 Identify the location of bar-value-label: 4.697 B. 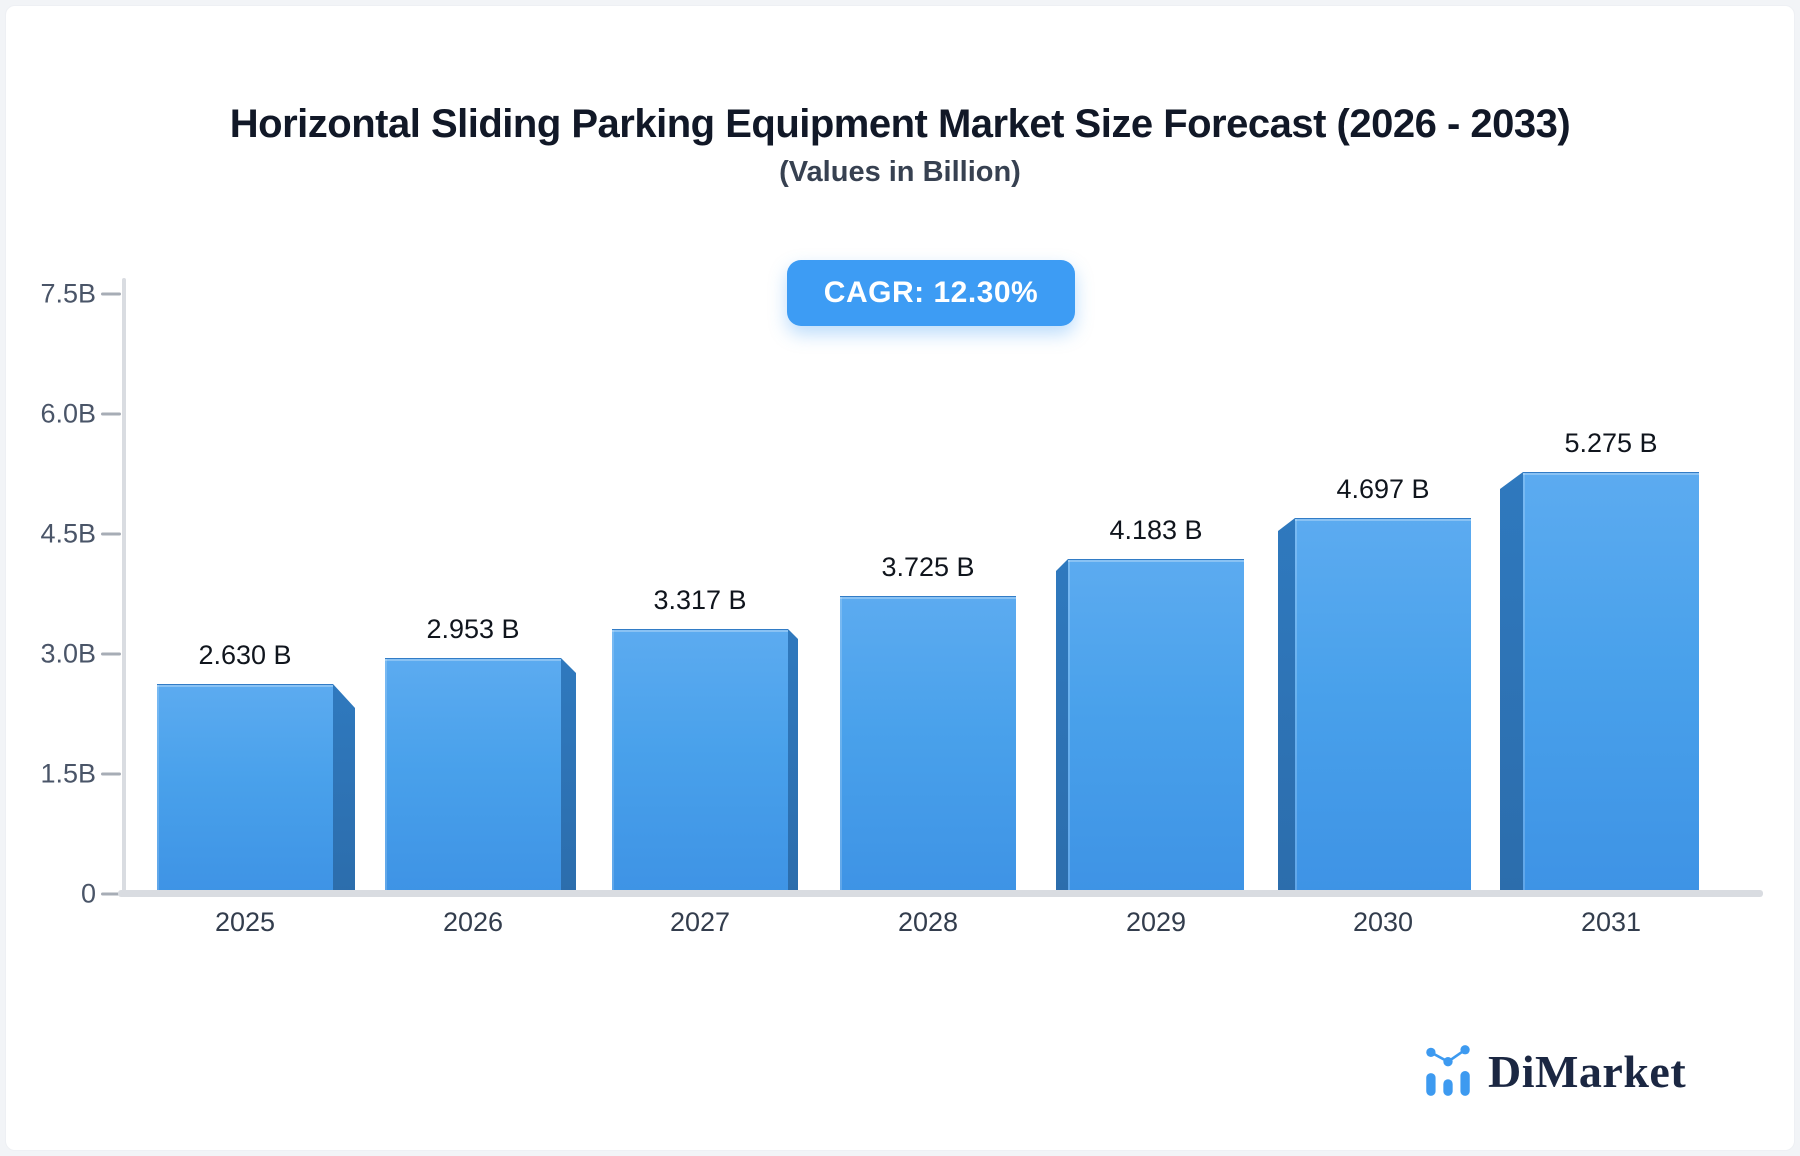
(1383, 489).